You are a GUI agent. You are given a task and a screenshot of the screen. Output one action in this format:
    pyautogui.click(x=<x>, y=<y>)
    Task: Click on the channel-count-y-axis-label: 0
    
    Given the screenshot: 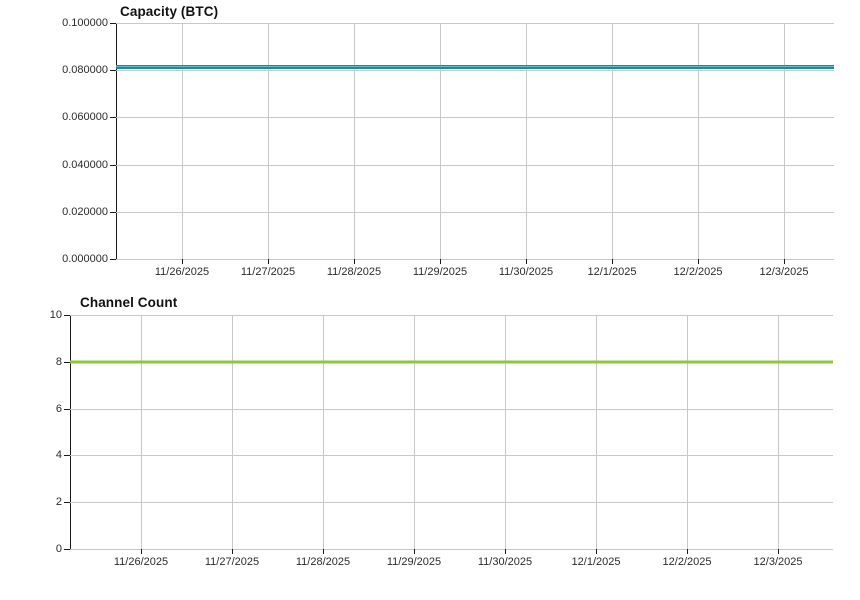 What is the action you would take?
    pyautogui.click(x=58, y=549)
    